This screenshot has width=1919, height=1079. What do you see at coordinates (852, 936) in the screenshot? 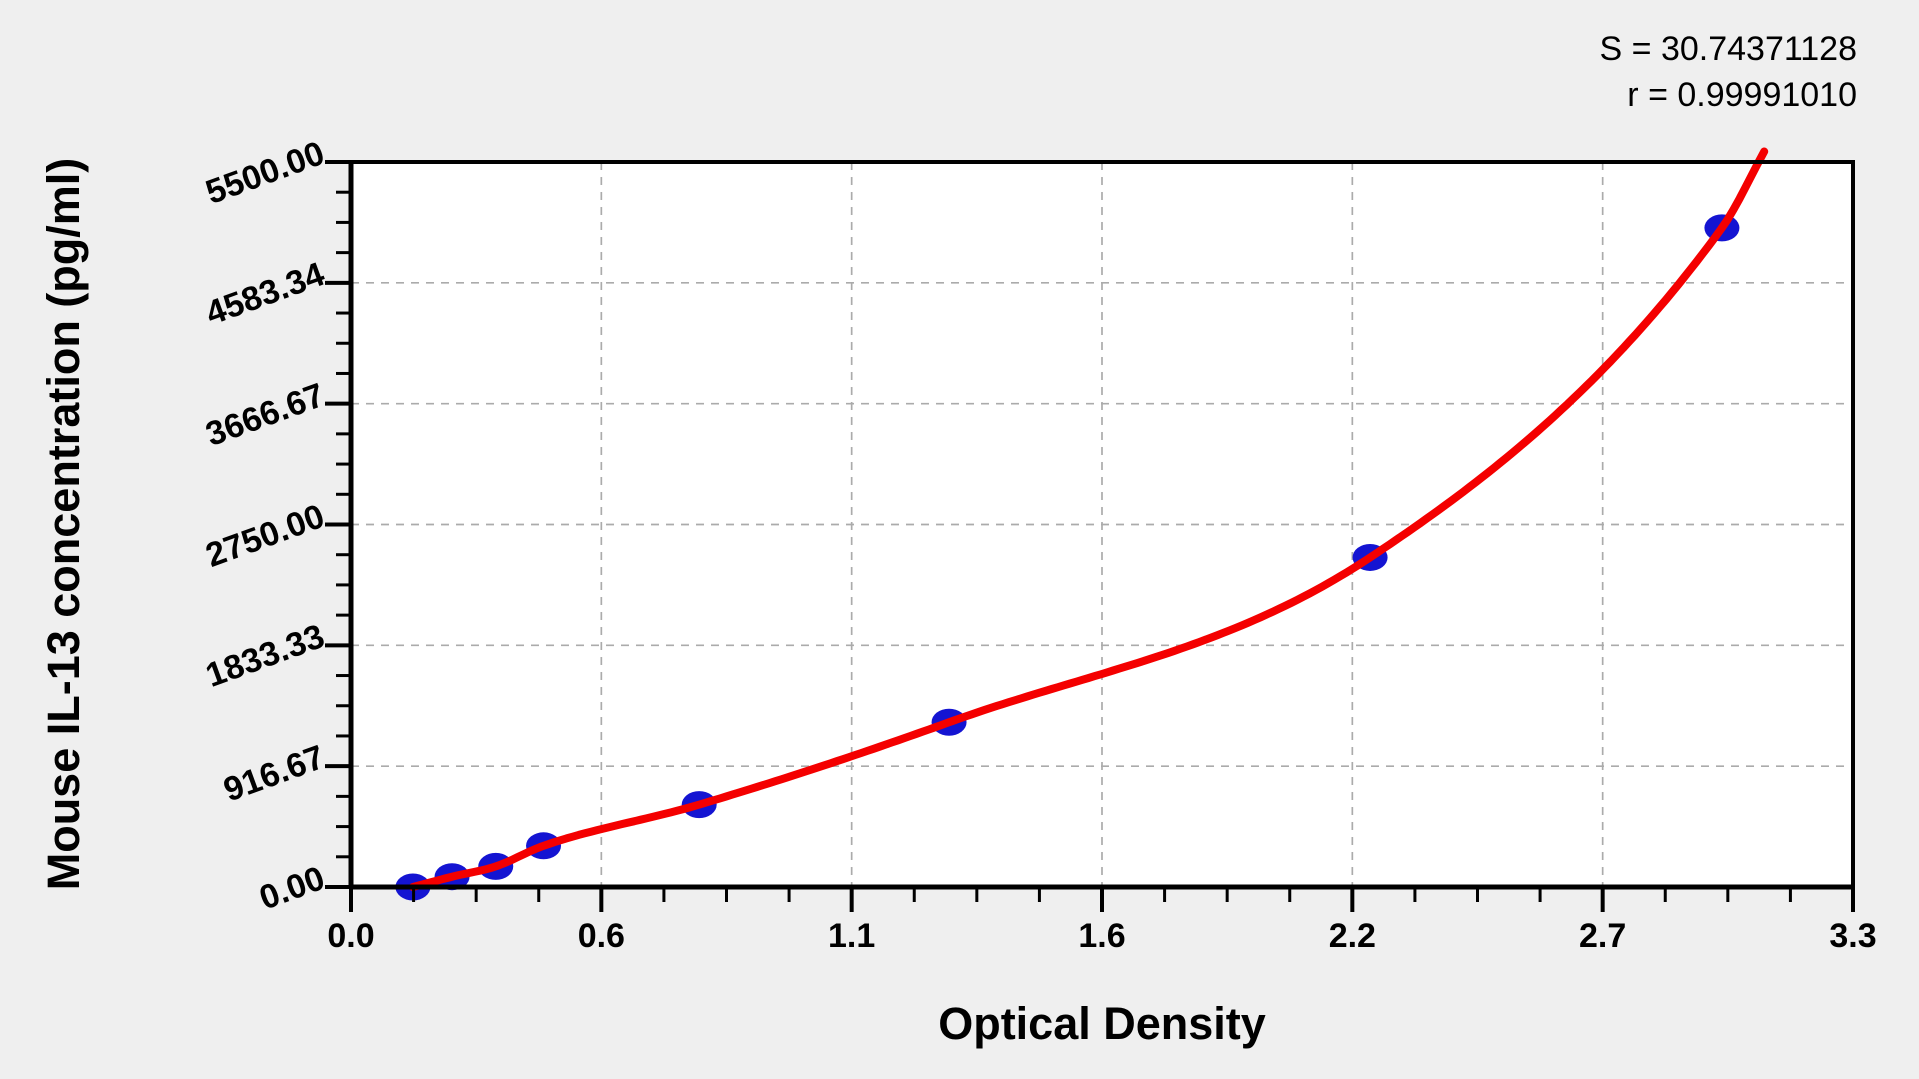
I see `x-tick-label: 1.1` at bounding box center [852, 936].